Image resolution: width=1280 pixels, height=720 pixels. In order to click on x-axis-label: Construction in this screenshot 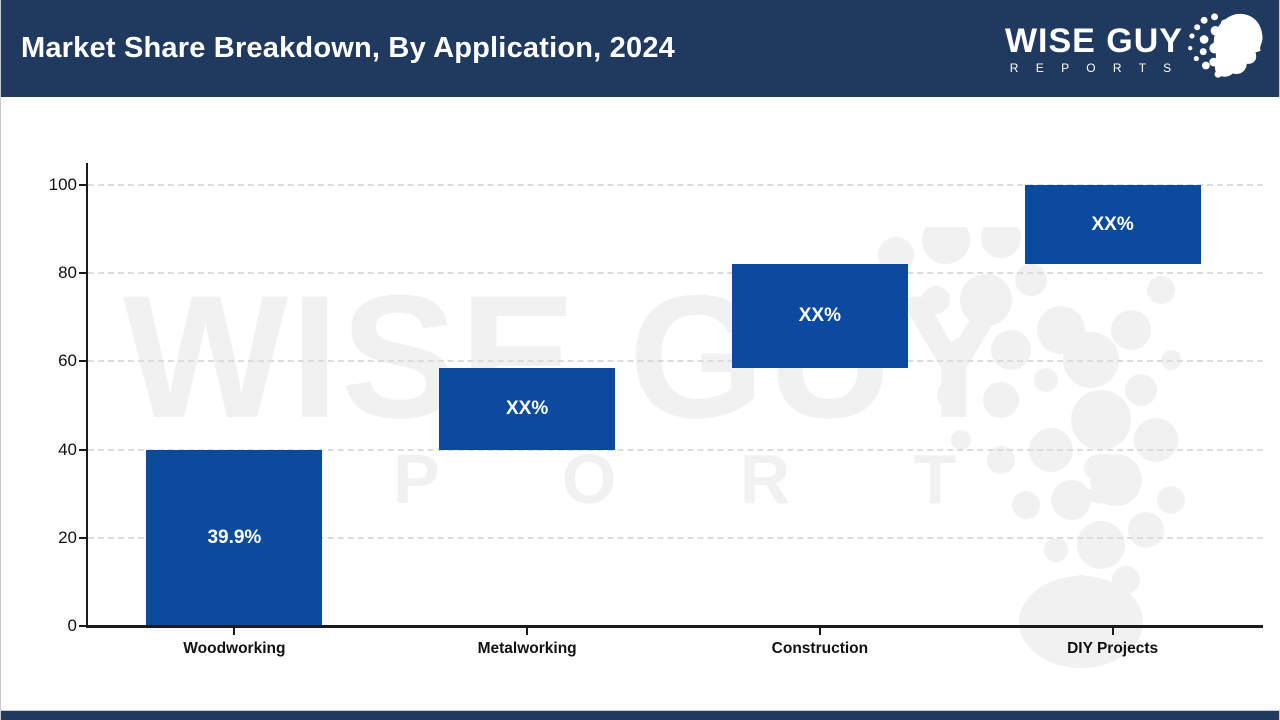, I will do `click(820, 648)`.